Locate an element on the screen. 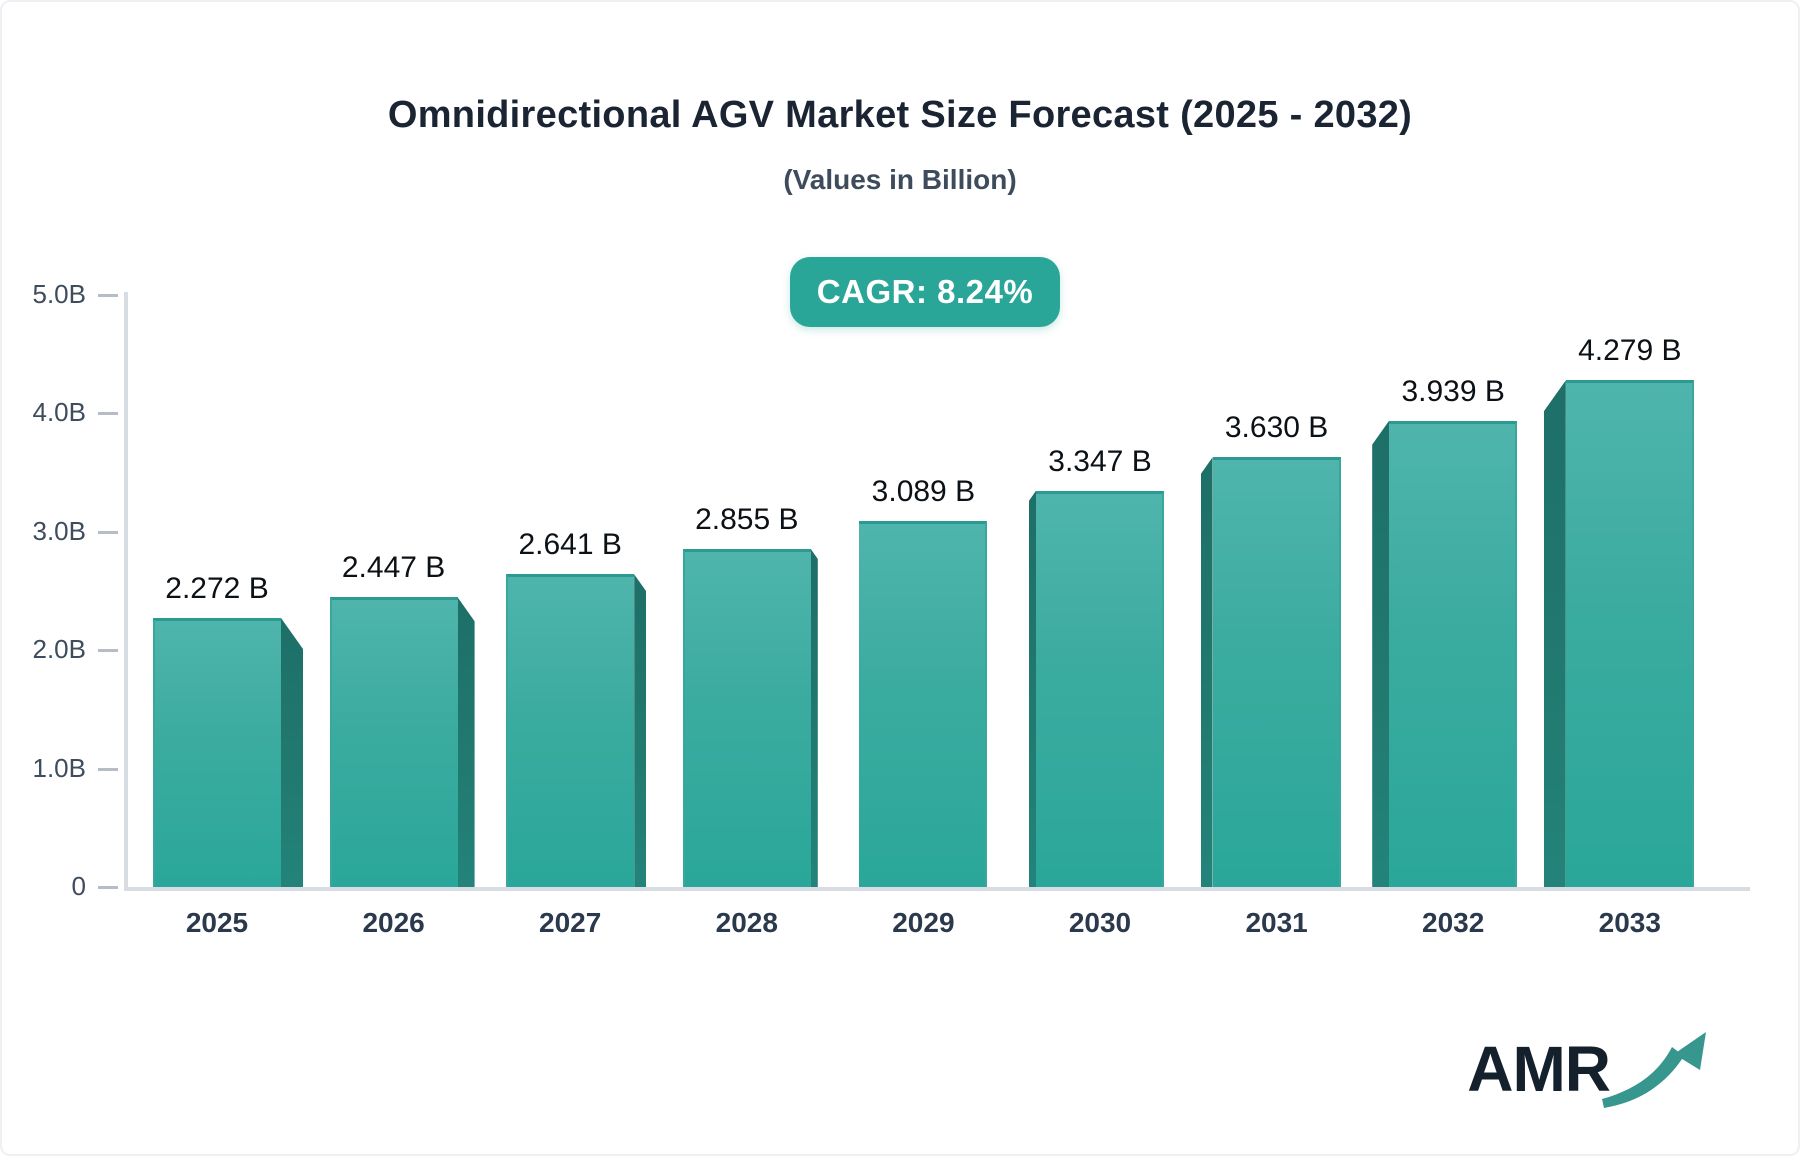 This screenshot has width=1800, height=1156. bar-value-label: 2.272 B is located at coordinates (217, 588).